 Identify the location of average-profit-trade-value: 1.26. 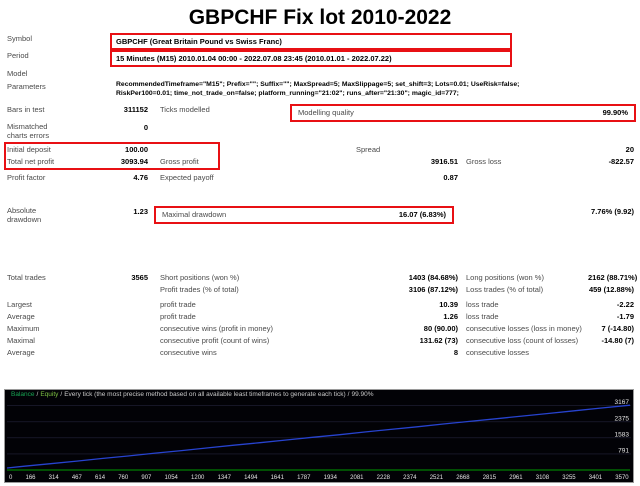
(450, 316).